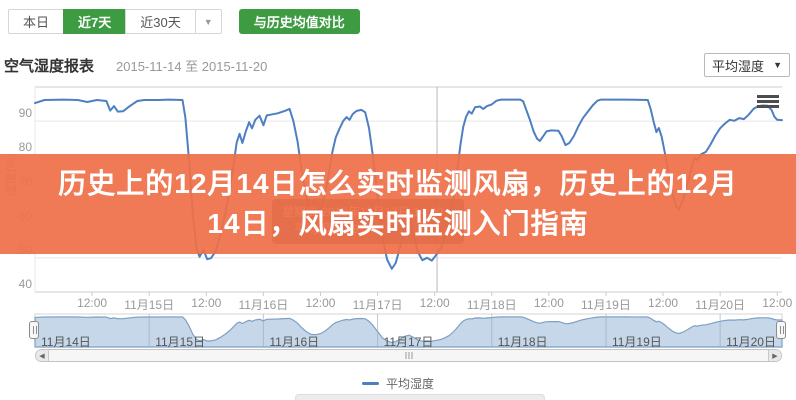  Describe the element at coordinates (49, 66) in the screenshot. I see `page-title: 空气湿度报表` at that location.